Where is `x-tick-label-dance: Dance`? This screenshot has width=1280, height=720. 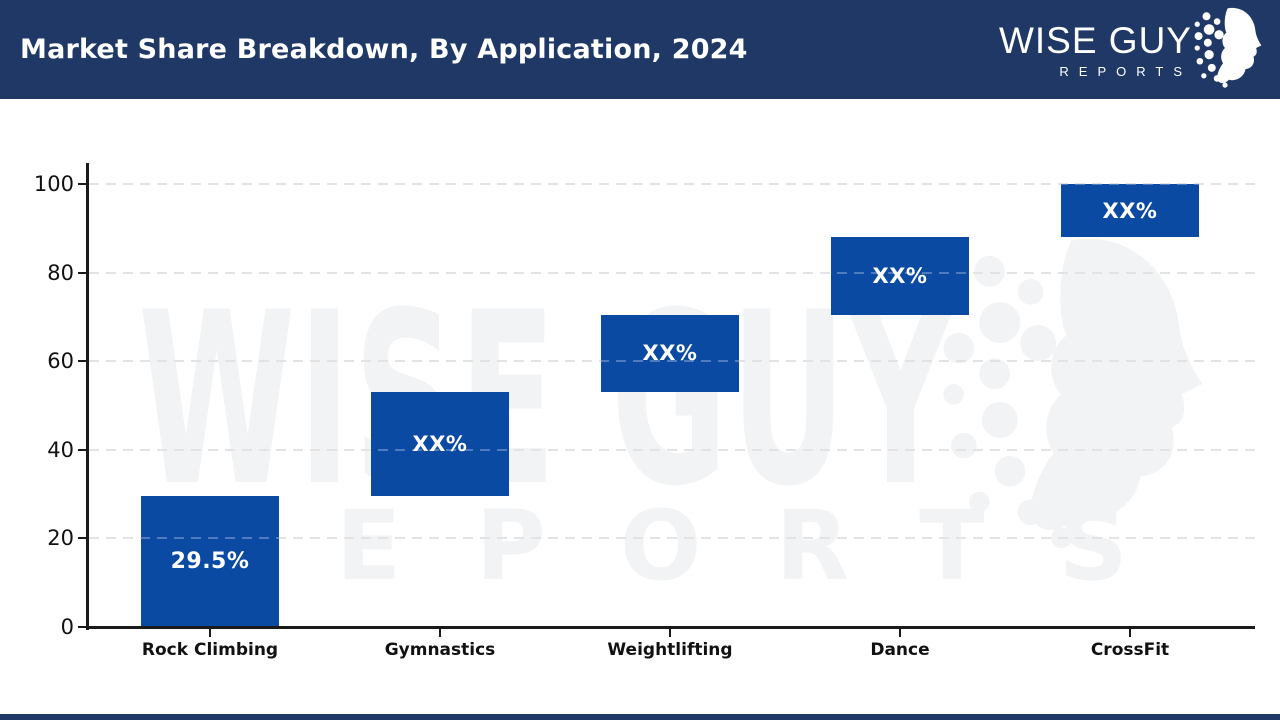
x-tick-label-dance: Dance is located at coordinates (900, 650).